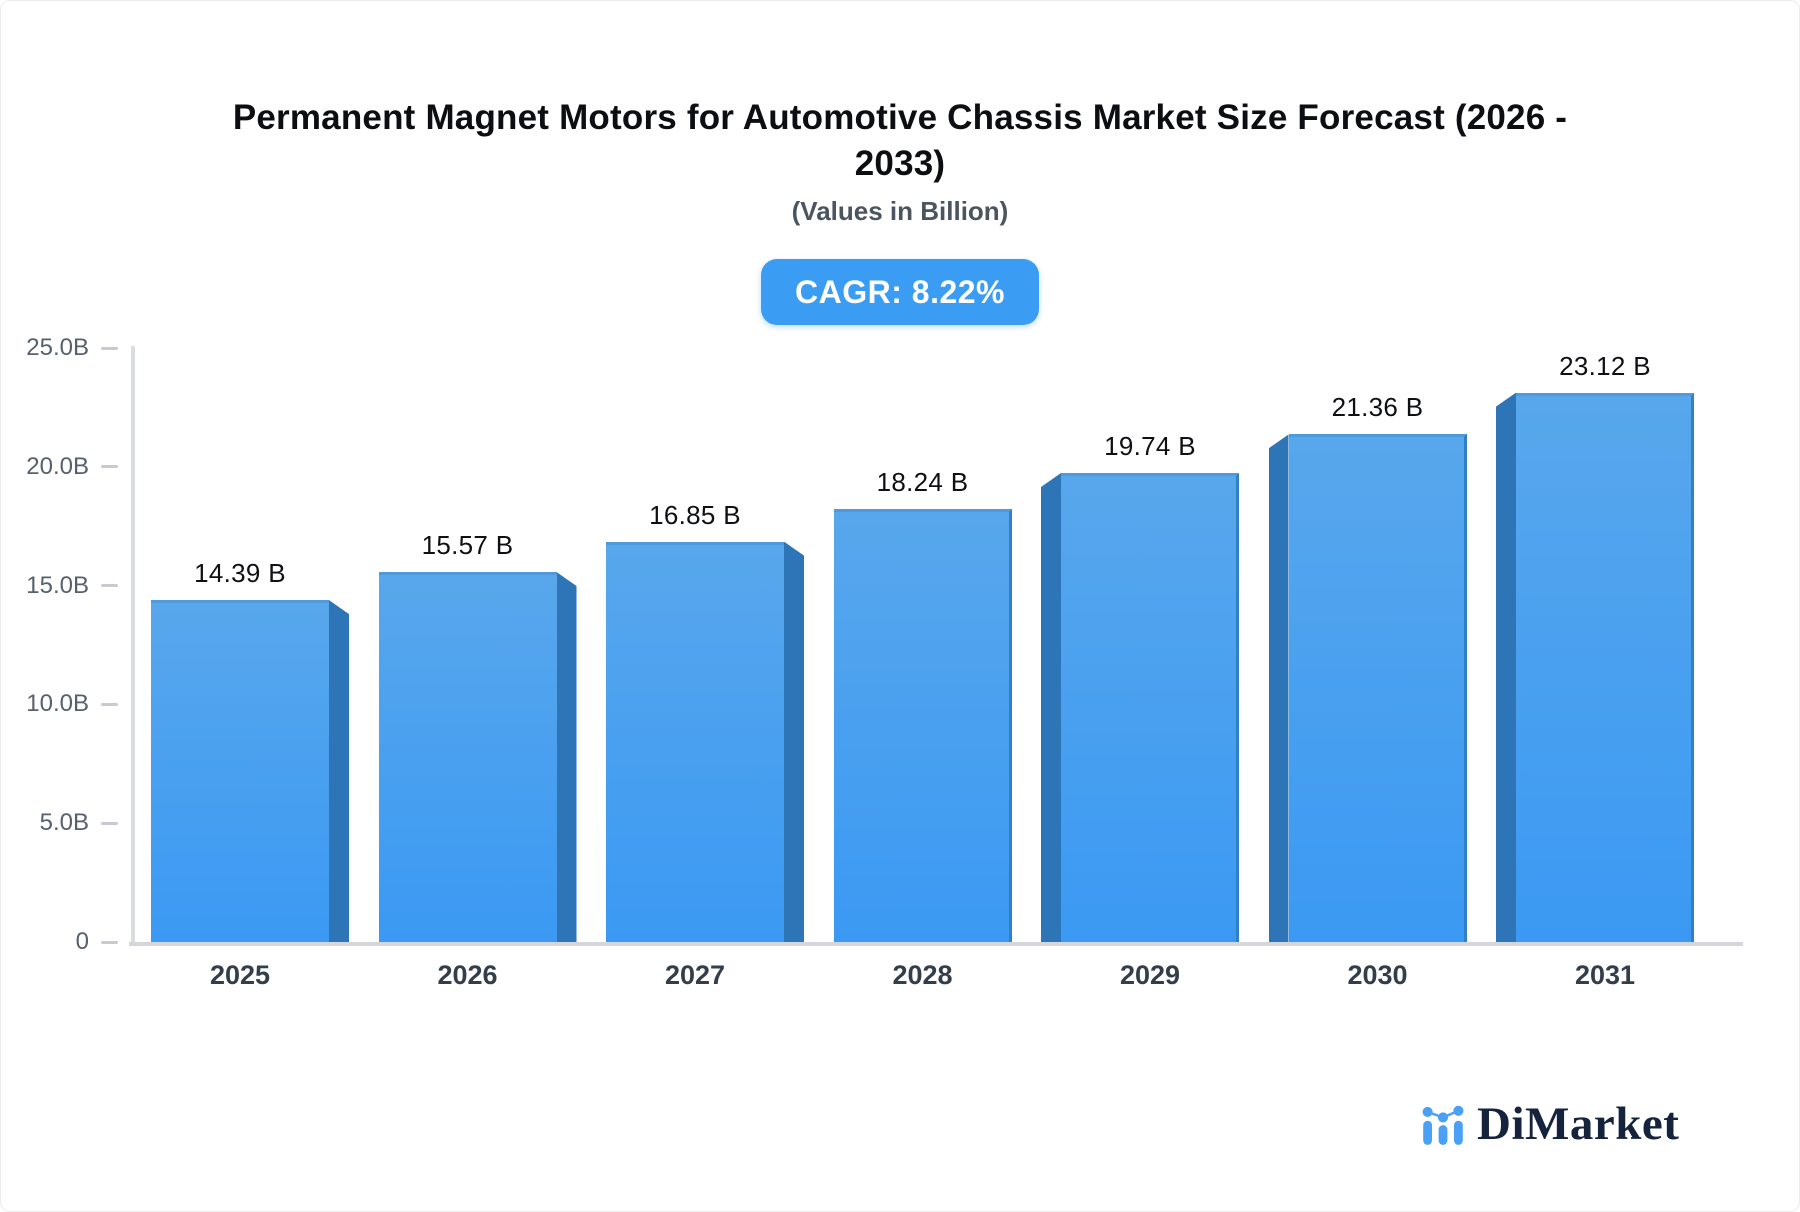  I want to click on bar-value-label: 23.12 B, so click(1605, 365).